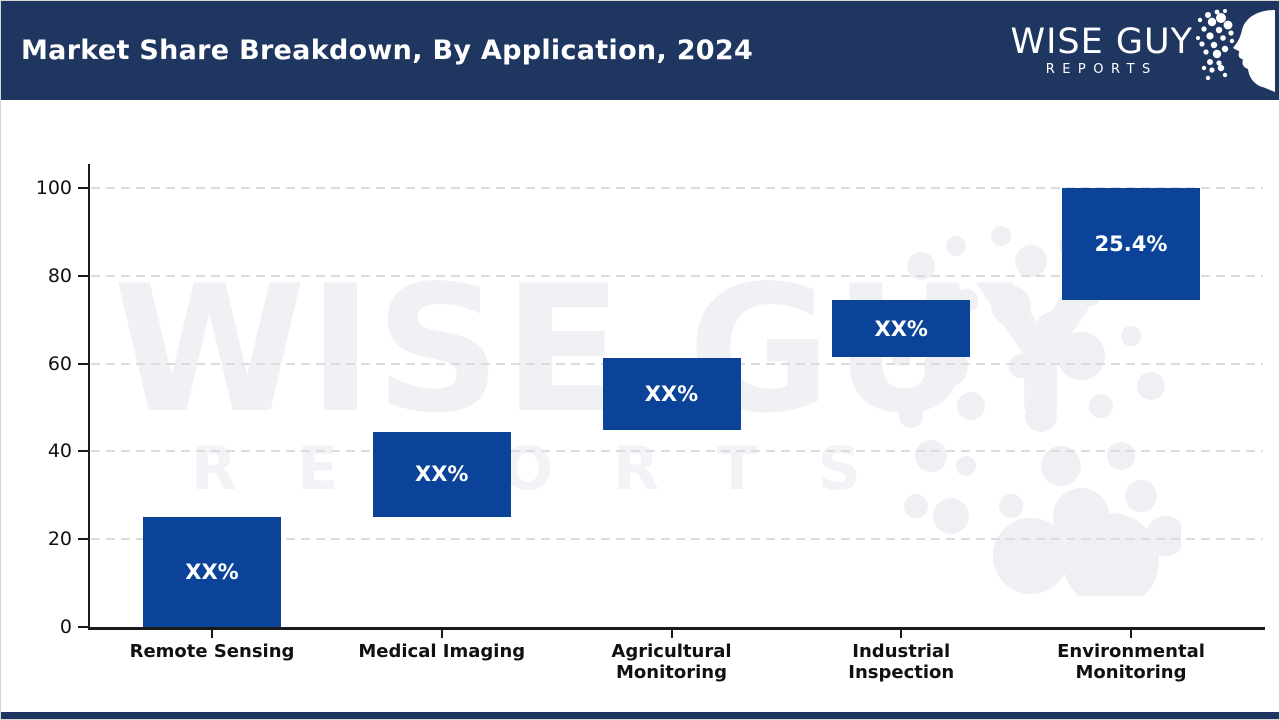  Describe the element at coordinates (53, 188) in the screenshot. I see `y-tick-label: 100` at that location.